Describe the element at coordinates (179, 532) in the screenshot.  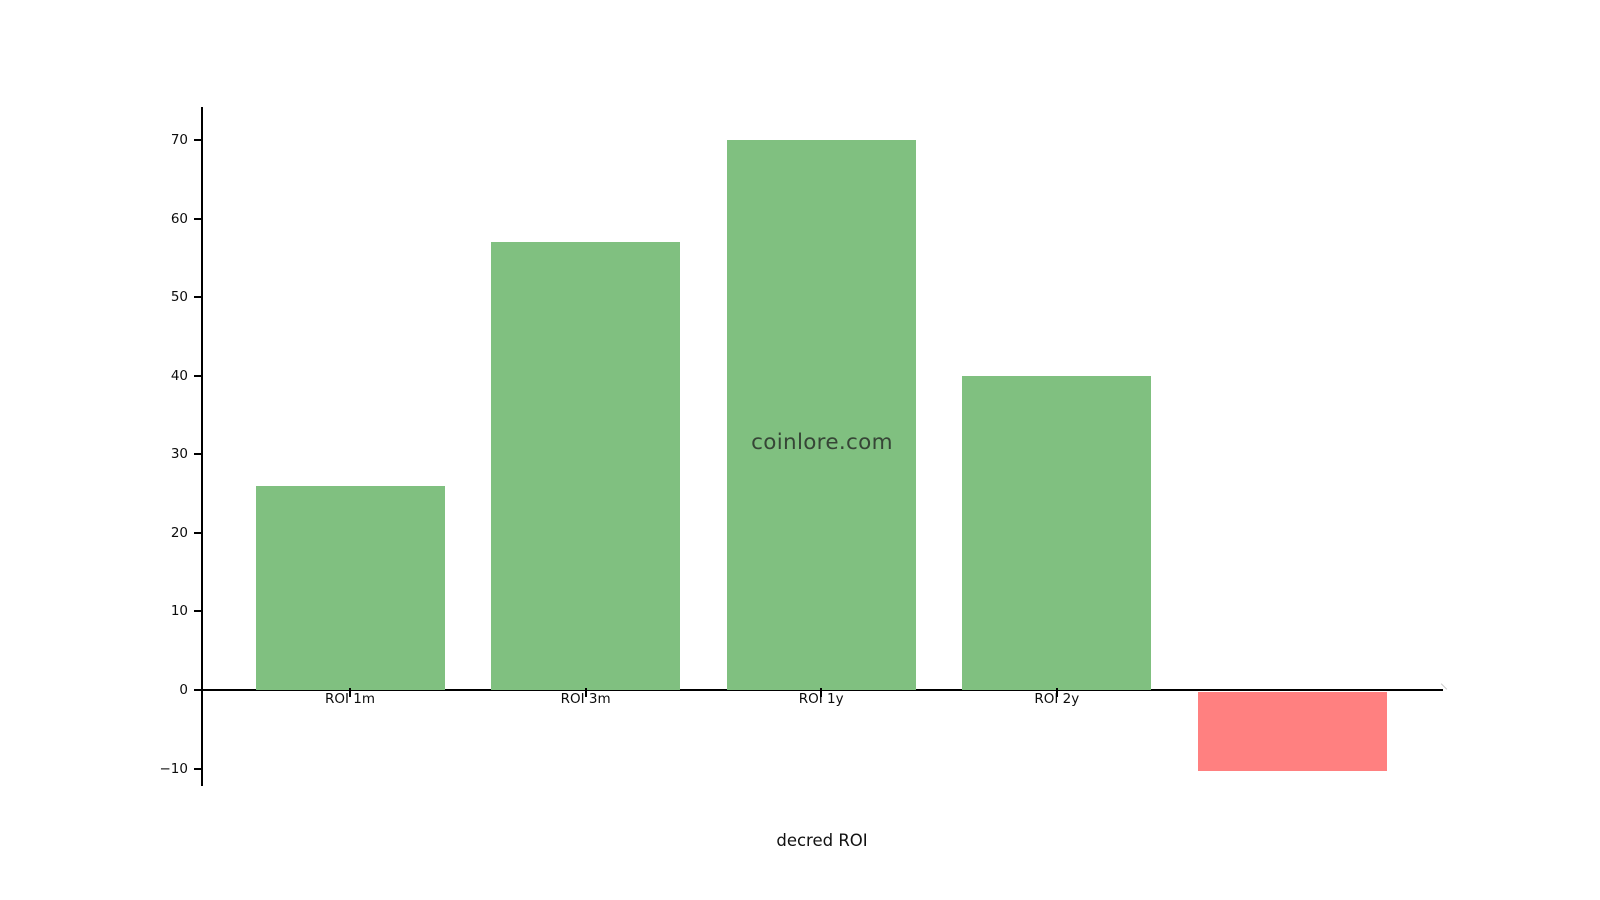
I see `y-tick-label: 20` at that location.